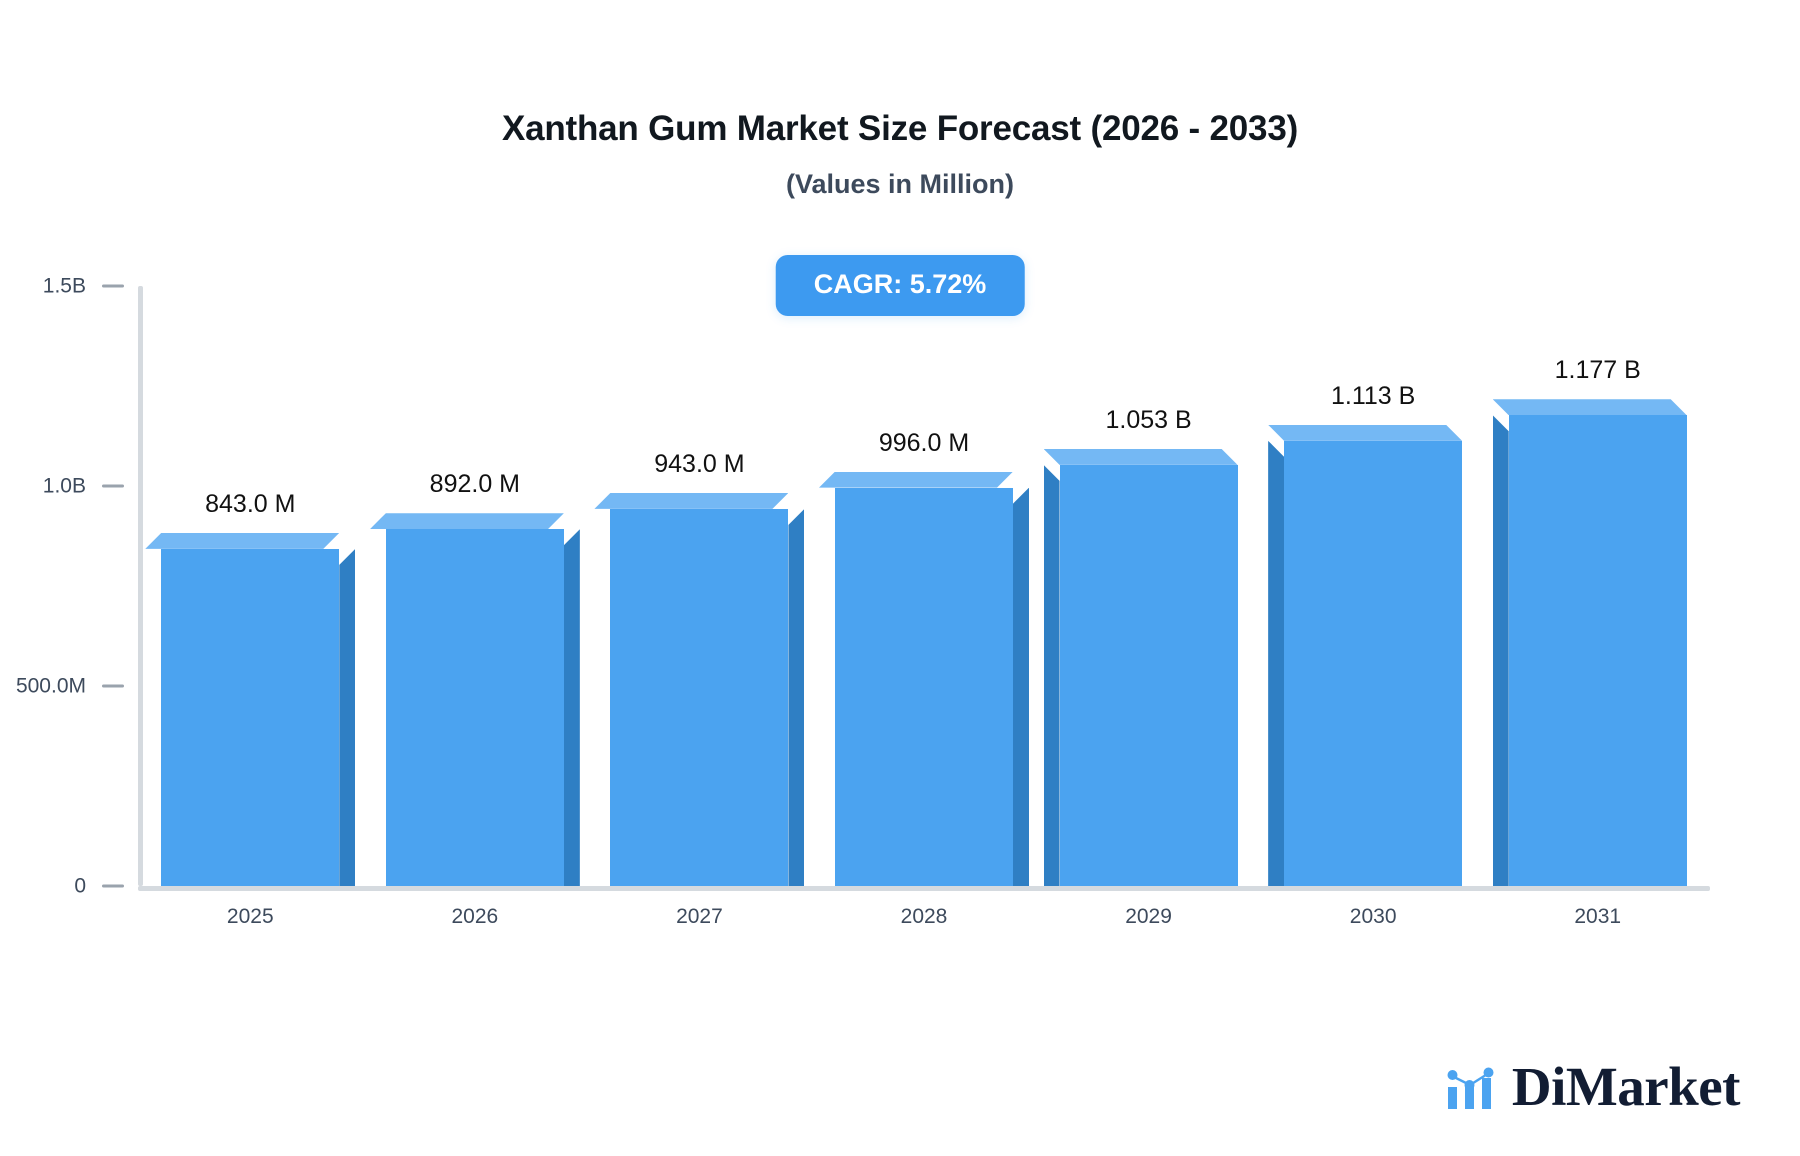 Image resolution: width=1800 pixels, height=1156 pixels. I want to click on bar-2029, so click(1140, 667).